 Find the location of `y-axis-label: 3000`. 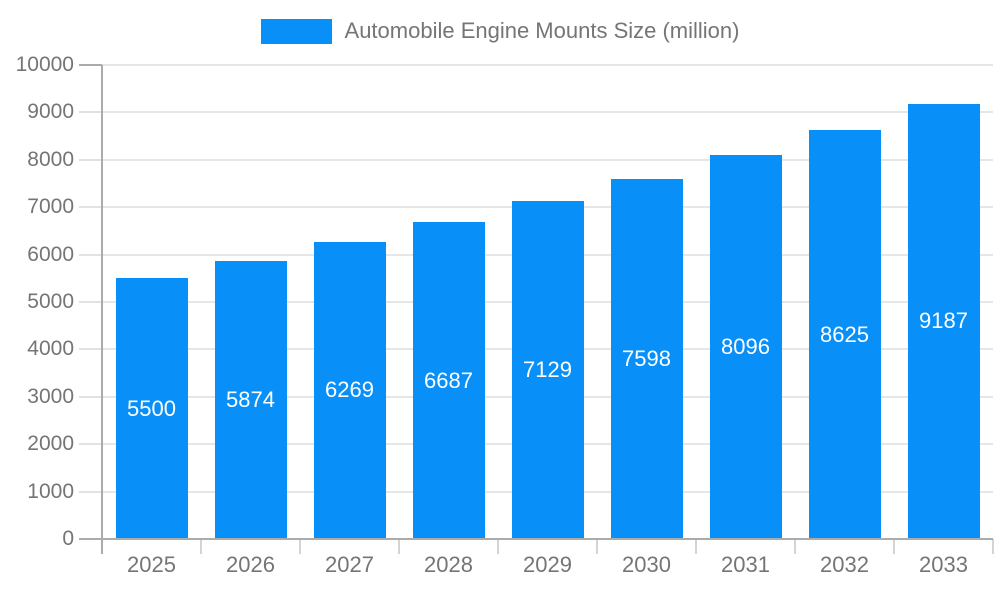

y-axis-label: 3000 is located at coordinates (50, 396).